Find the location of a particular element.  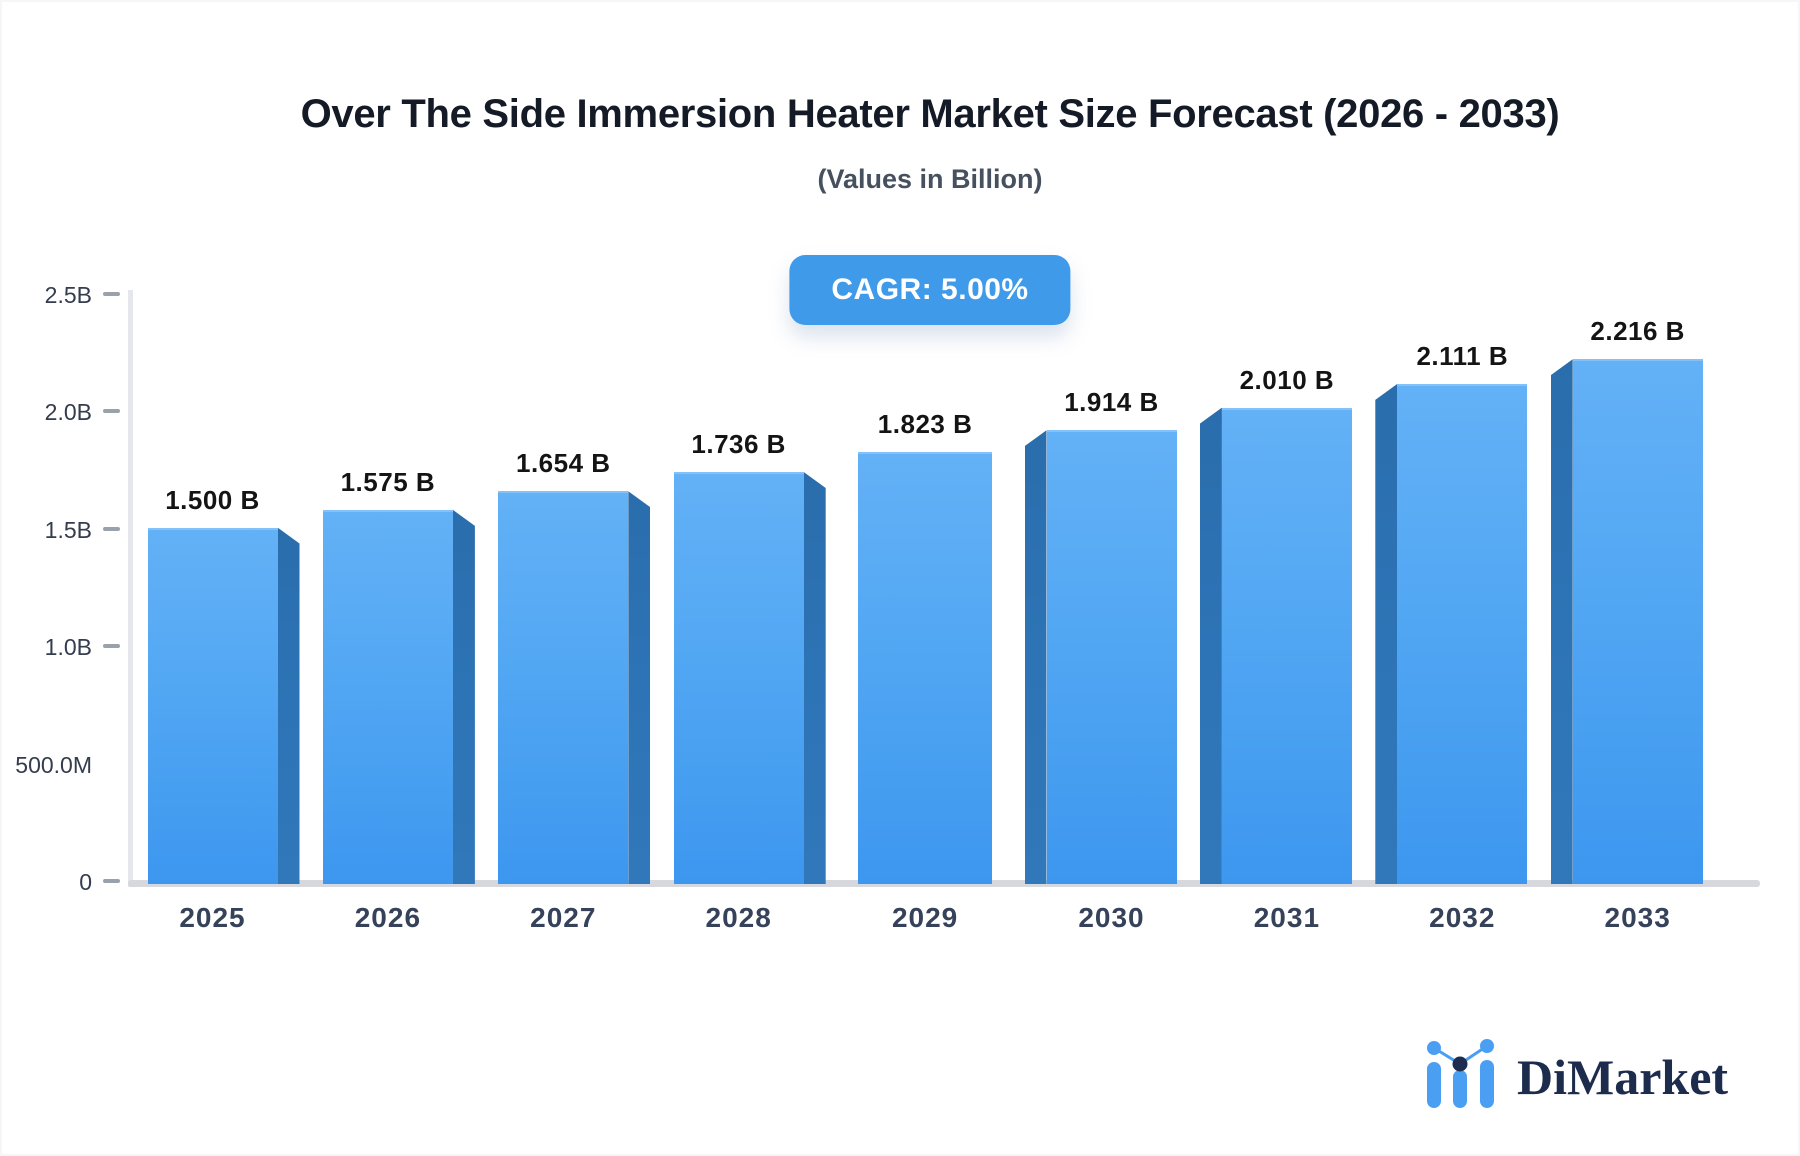

bar-side-2026 is located at coordinates (463, 696).